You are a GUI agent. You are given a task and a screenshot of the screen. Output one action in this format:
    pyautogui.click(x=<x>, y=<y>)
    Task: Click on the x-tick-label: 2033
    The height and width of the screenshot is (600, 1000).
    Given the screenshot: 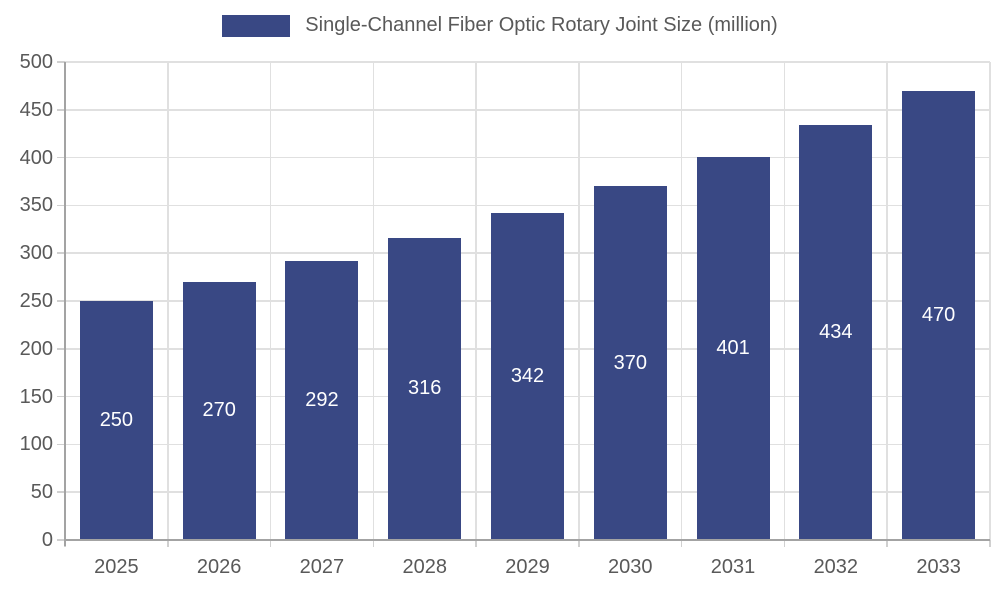 What is the action you would take?
    pyautogui.click(x=938, y=567)
    